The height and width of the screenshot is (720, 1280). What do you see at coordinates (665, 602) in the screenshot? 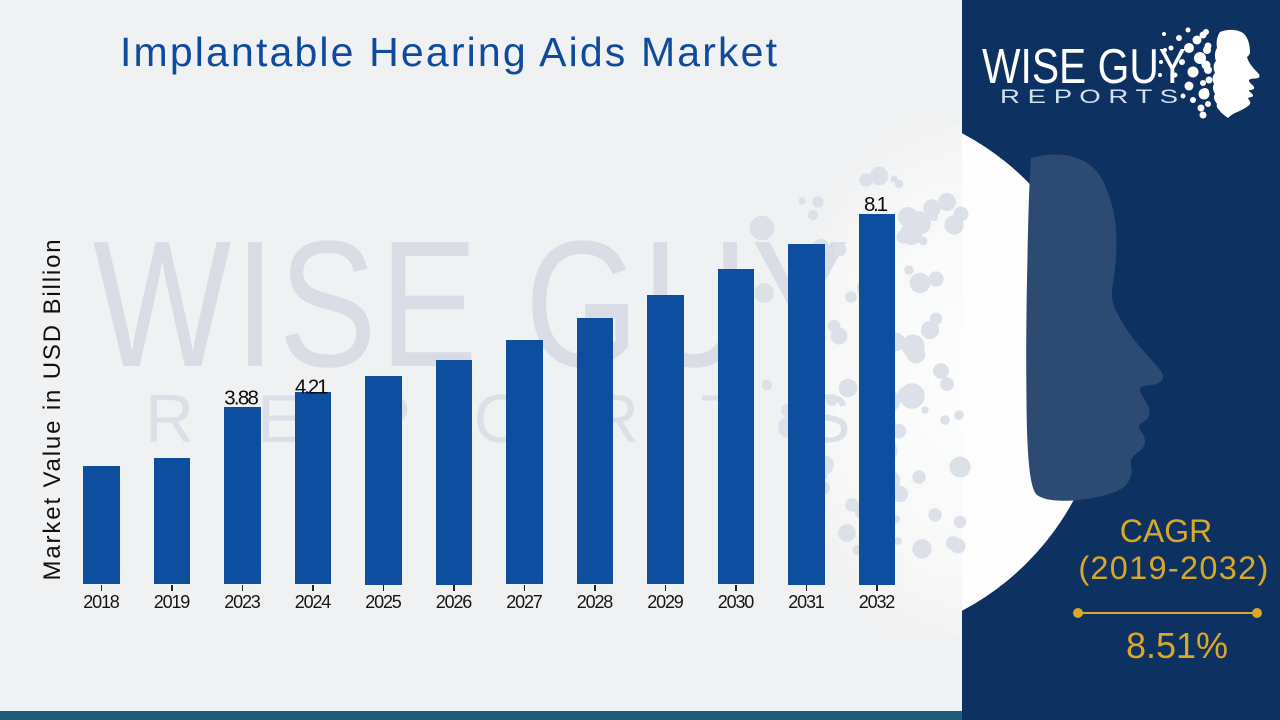
I see `svg-text: 2029` at bounding box center [665, 602].